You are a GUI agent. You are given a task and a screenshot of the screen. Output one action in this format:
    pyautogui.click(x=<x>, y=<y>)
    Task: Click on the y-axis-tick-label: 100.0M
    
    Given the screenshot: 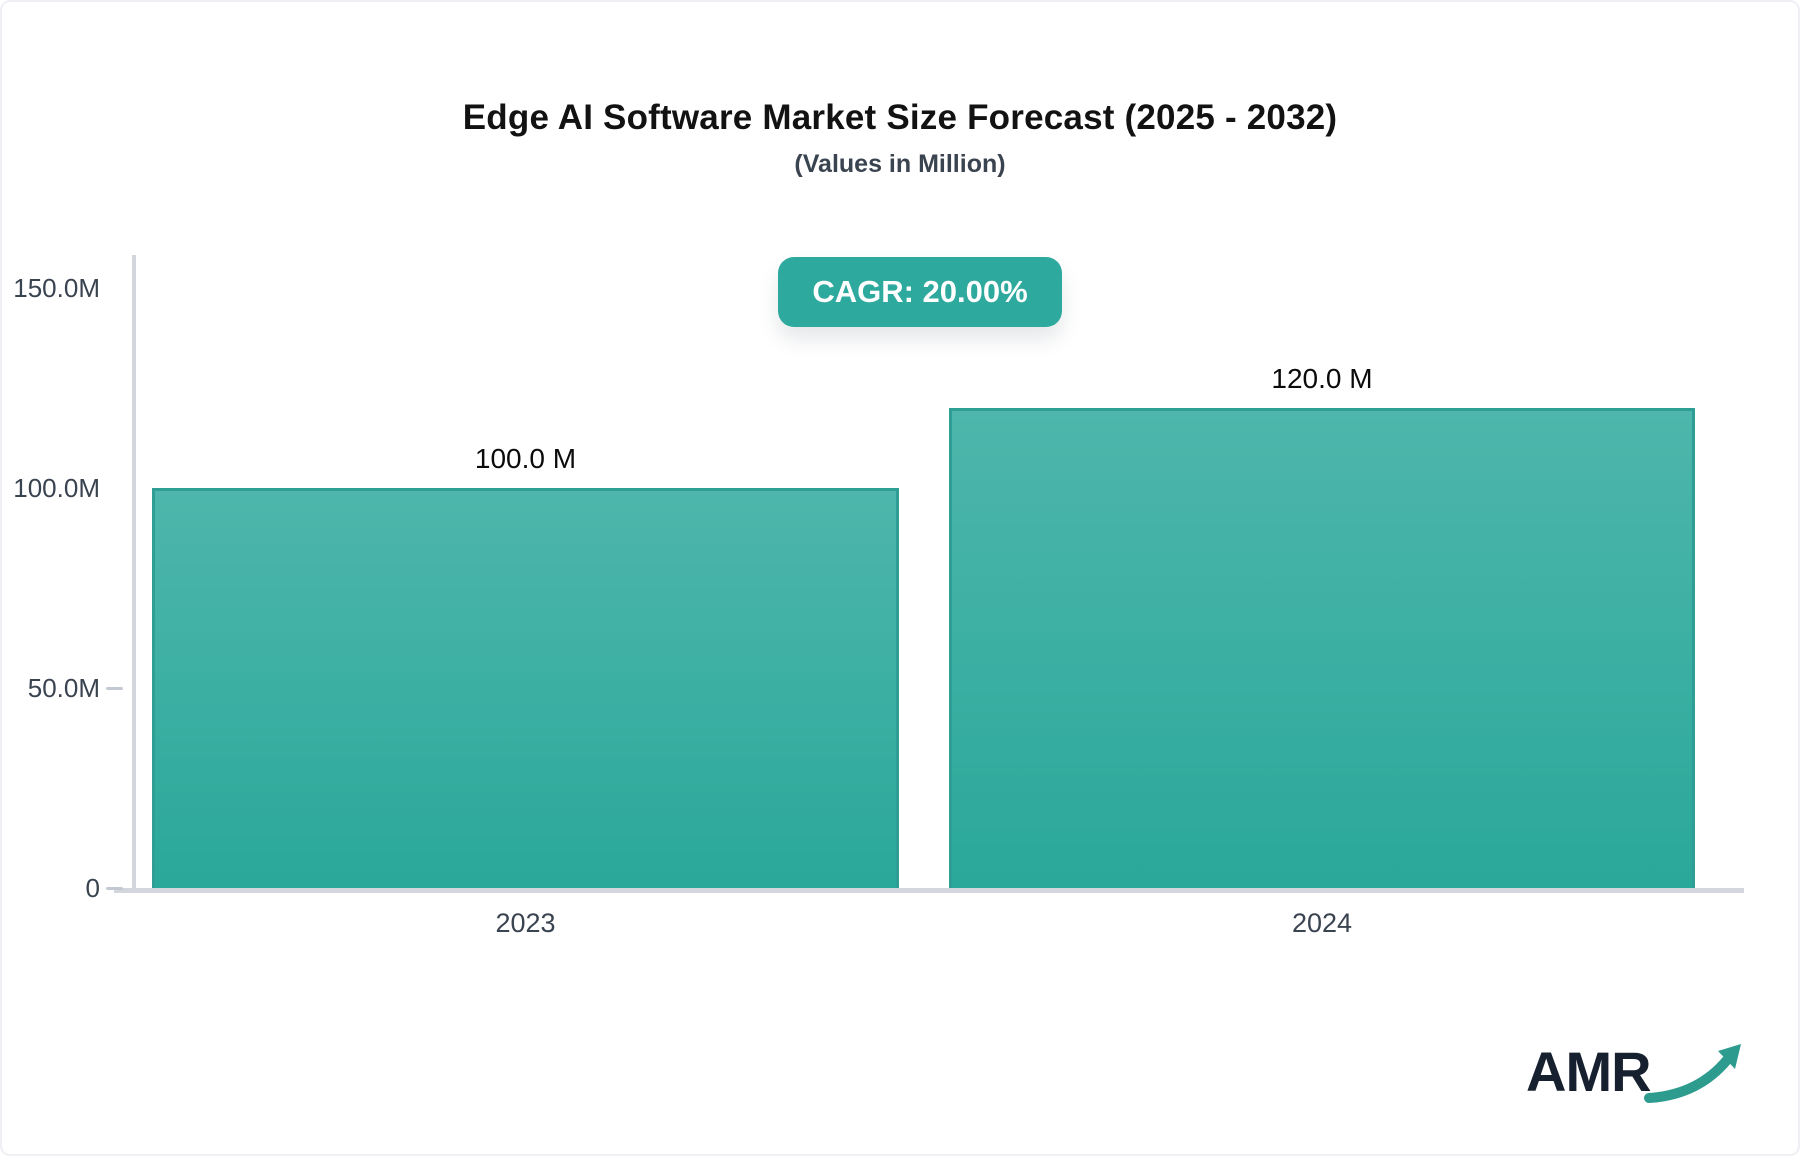 What is the action you would take?
    pyautogui.click(x=56, y=488)
    